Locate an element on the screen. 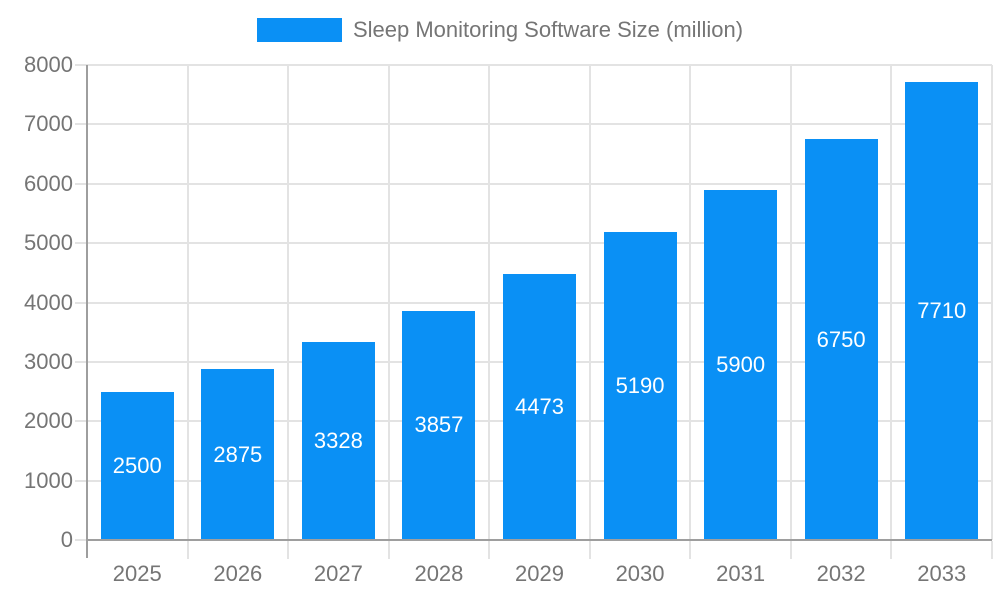 The image size is (1000, 600). bar-2026 is located at coordinates (238, 454).